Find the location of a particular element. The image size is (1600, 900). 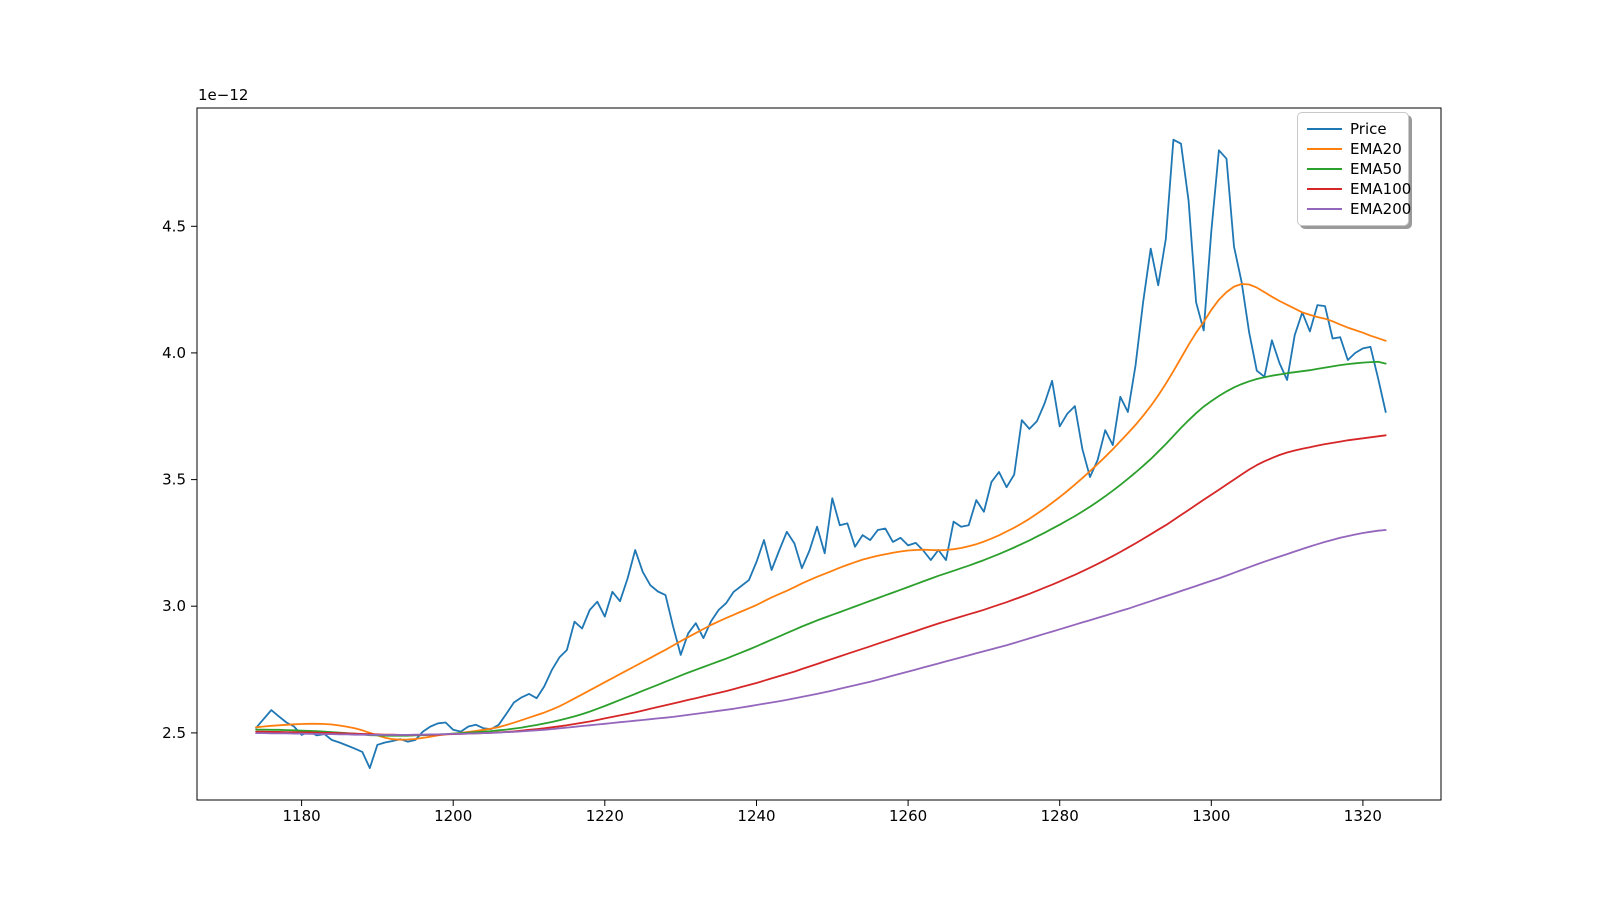

legend-entry-ema100: EMA100 is located at coordinates (1359, 189).